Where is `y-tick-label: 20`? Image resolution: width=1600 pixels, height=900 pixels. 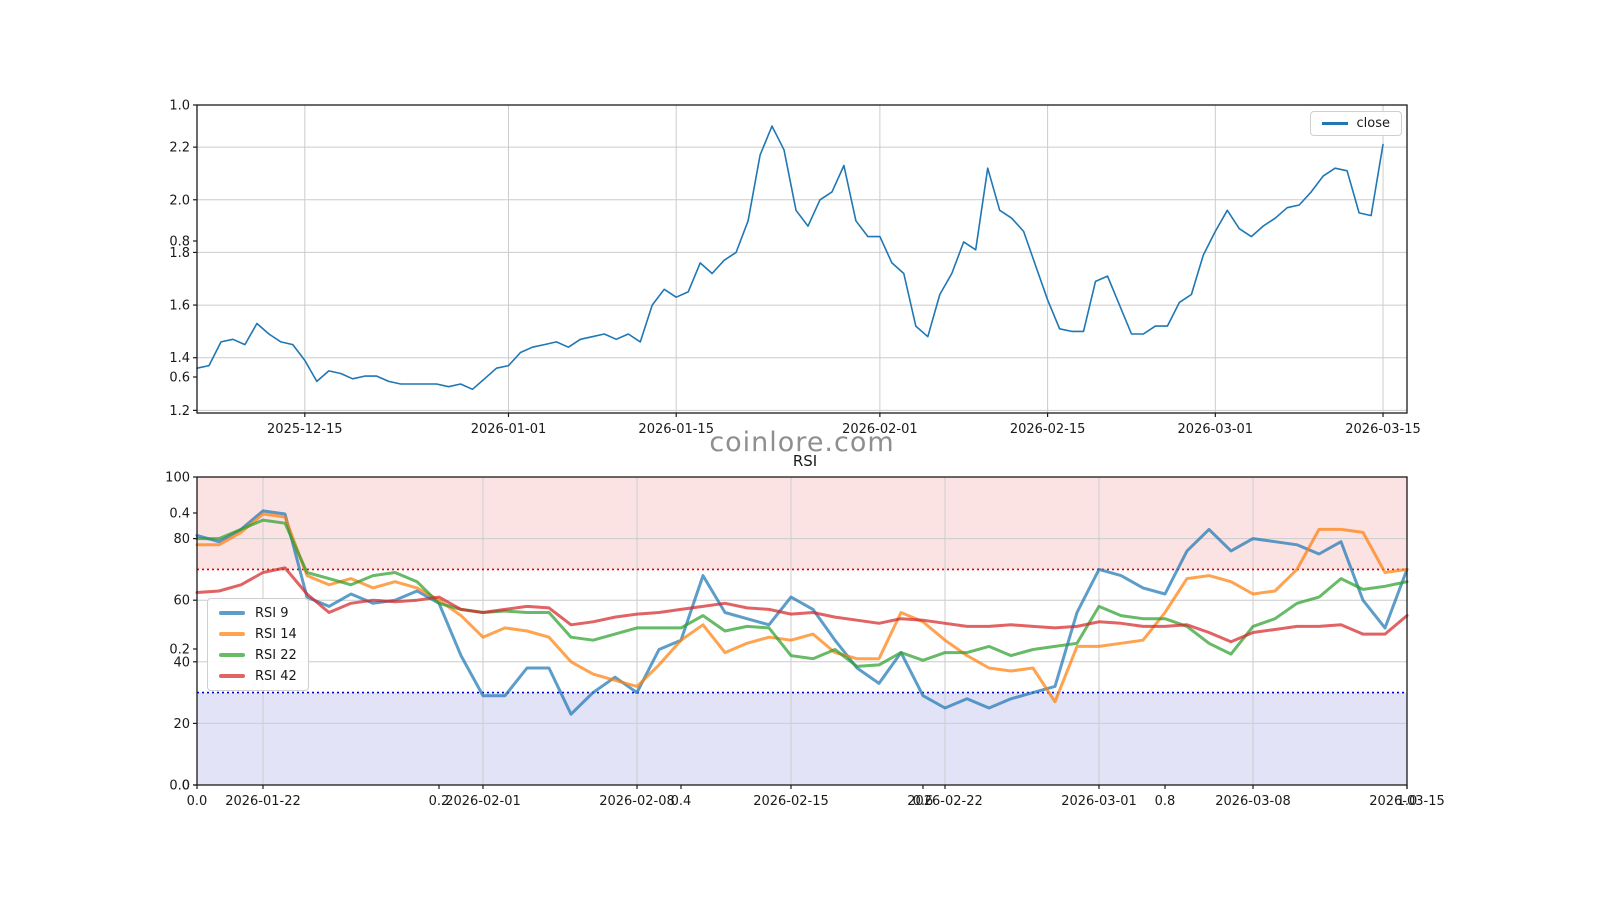 y-tick-label: 20 is located at coordinates (181, 724).